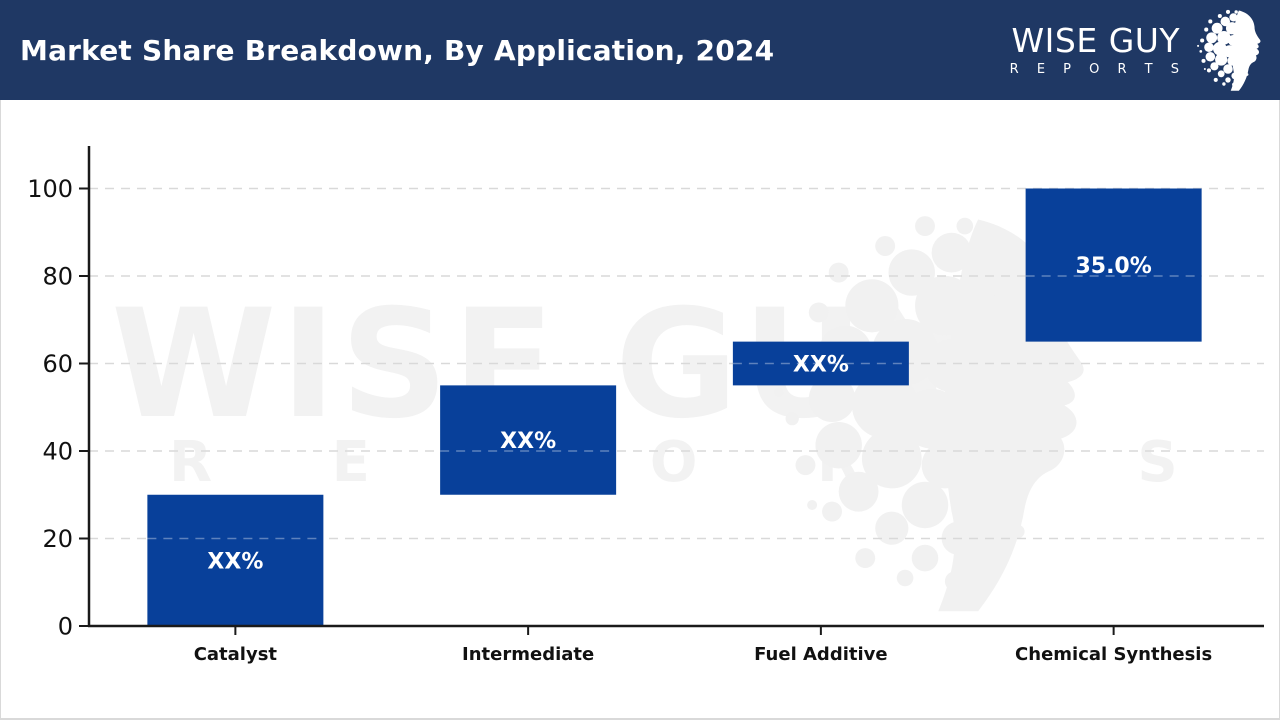 This screenshot has height=720, width=1280. I want to click on x-tick-label-fuel-additive: Fuel Additive, so click(820, 654).